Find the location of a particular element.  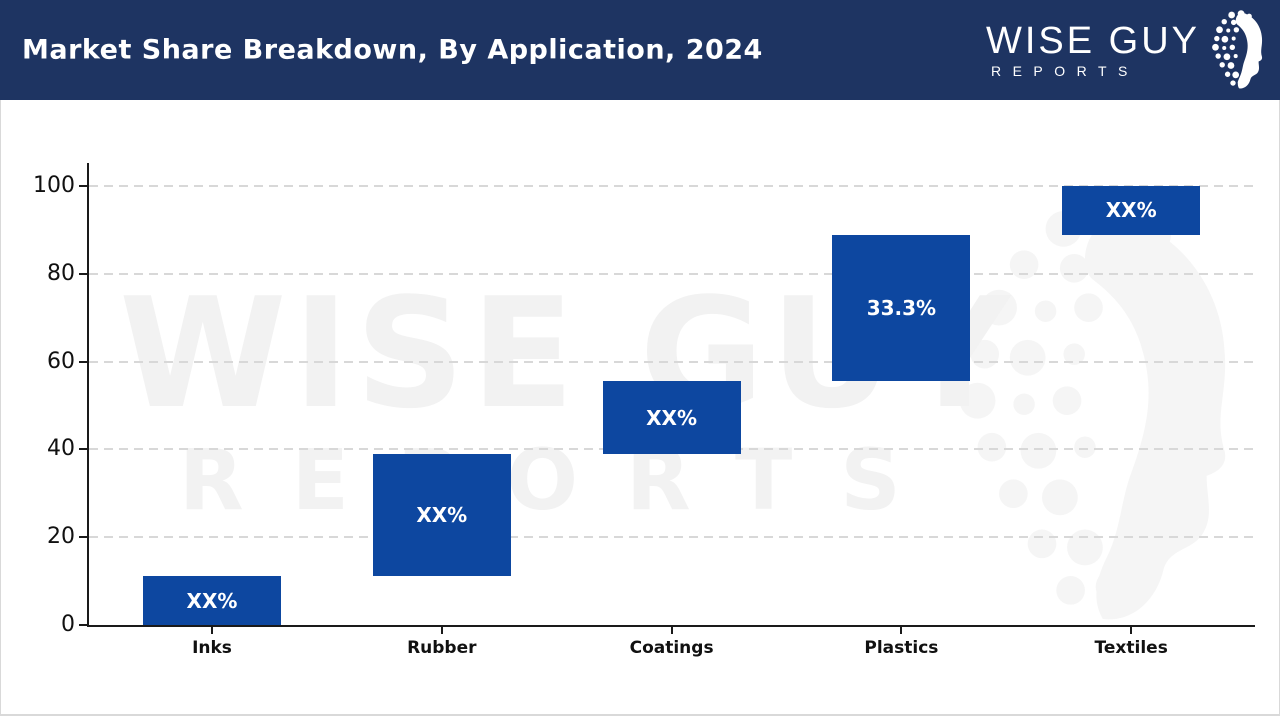

x-tick-label-textiles: Textiles is located at coordinates (1131, 648).